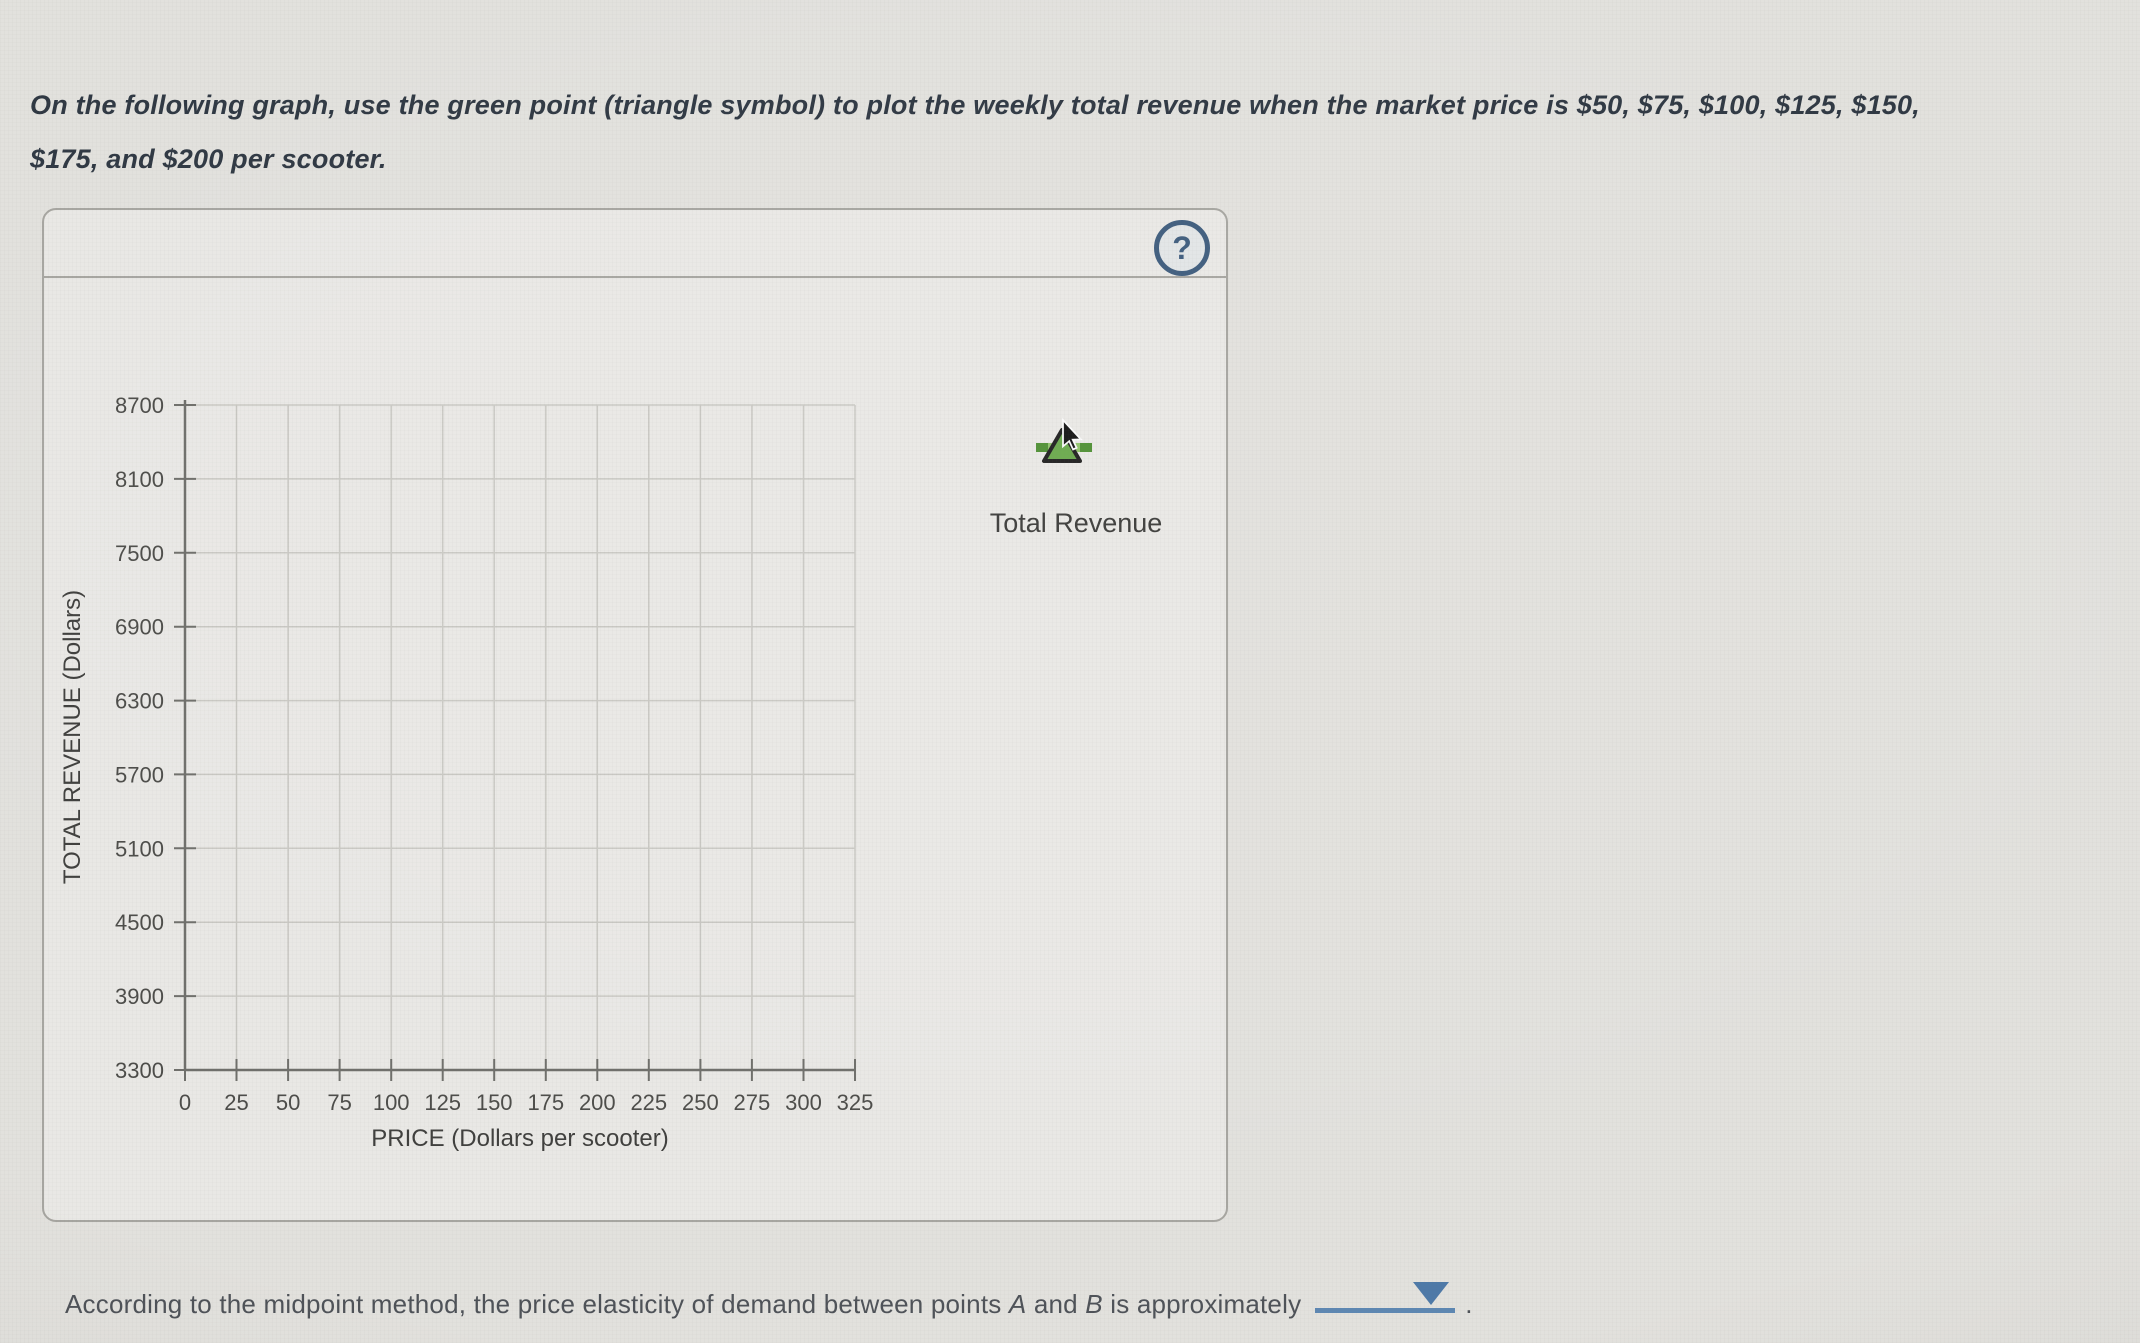 The height and width of the screenshot is (1343, 2140). I want to click on x-tick-label: 200, so click(597, 1102).